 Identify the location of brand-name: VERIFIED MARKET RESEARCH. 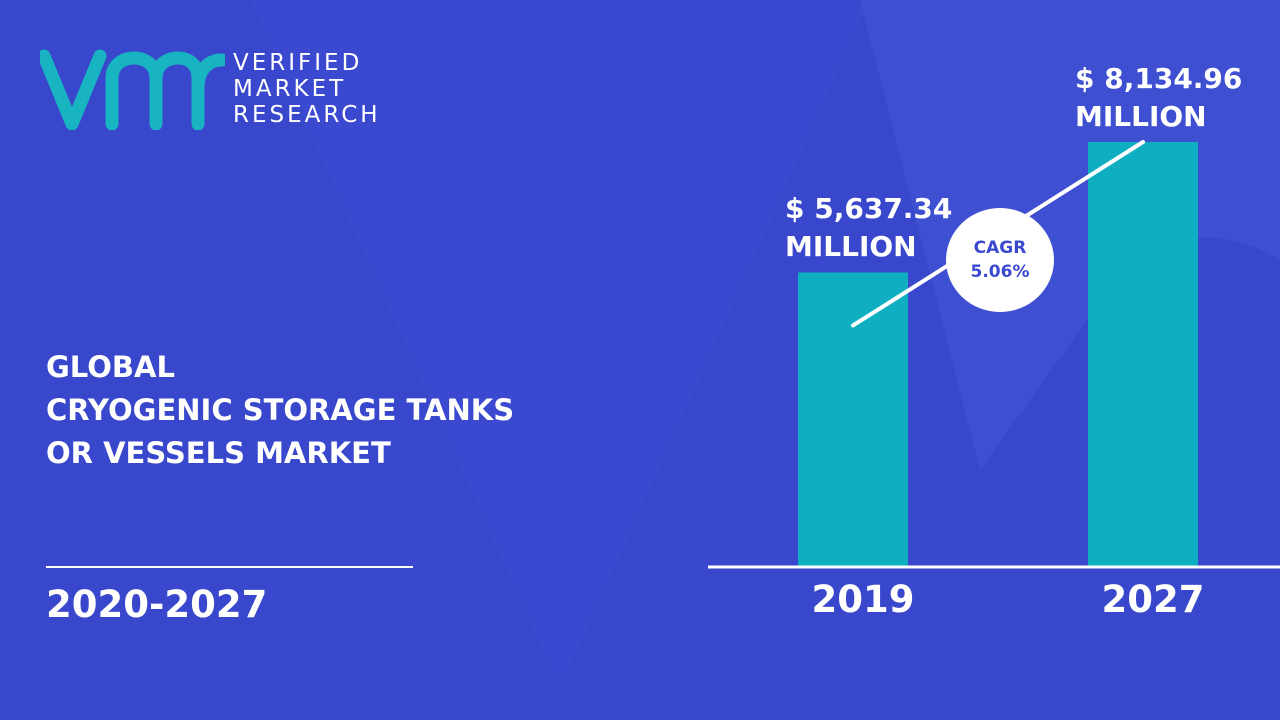
(307, 89).